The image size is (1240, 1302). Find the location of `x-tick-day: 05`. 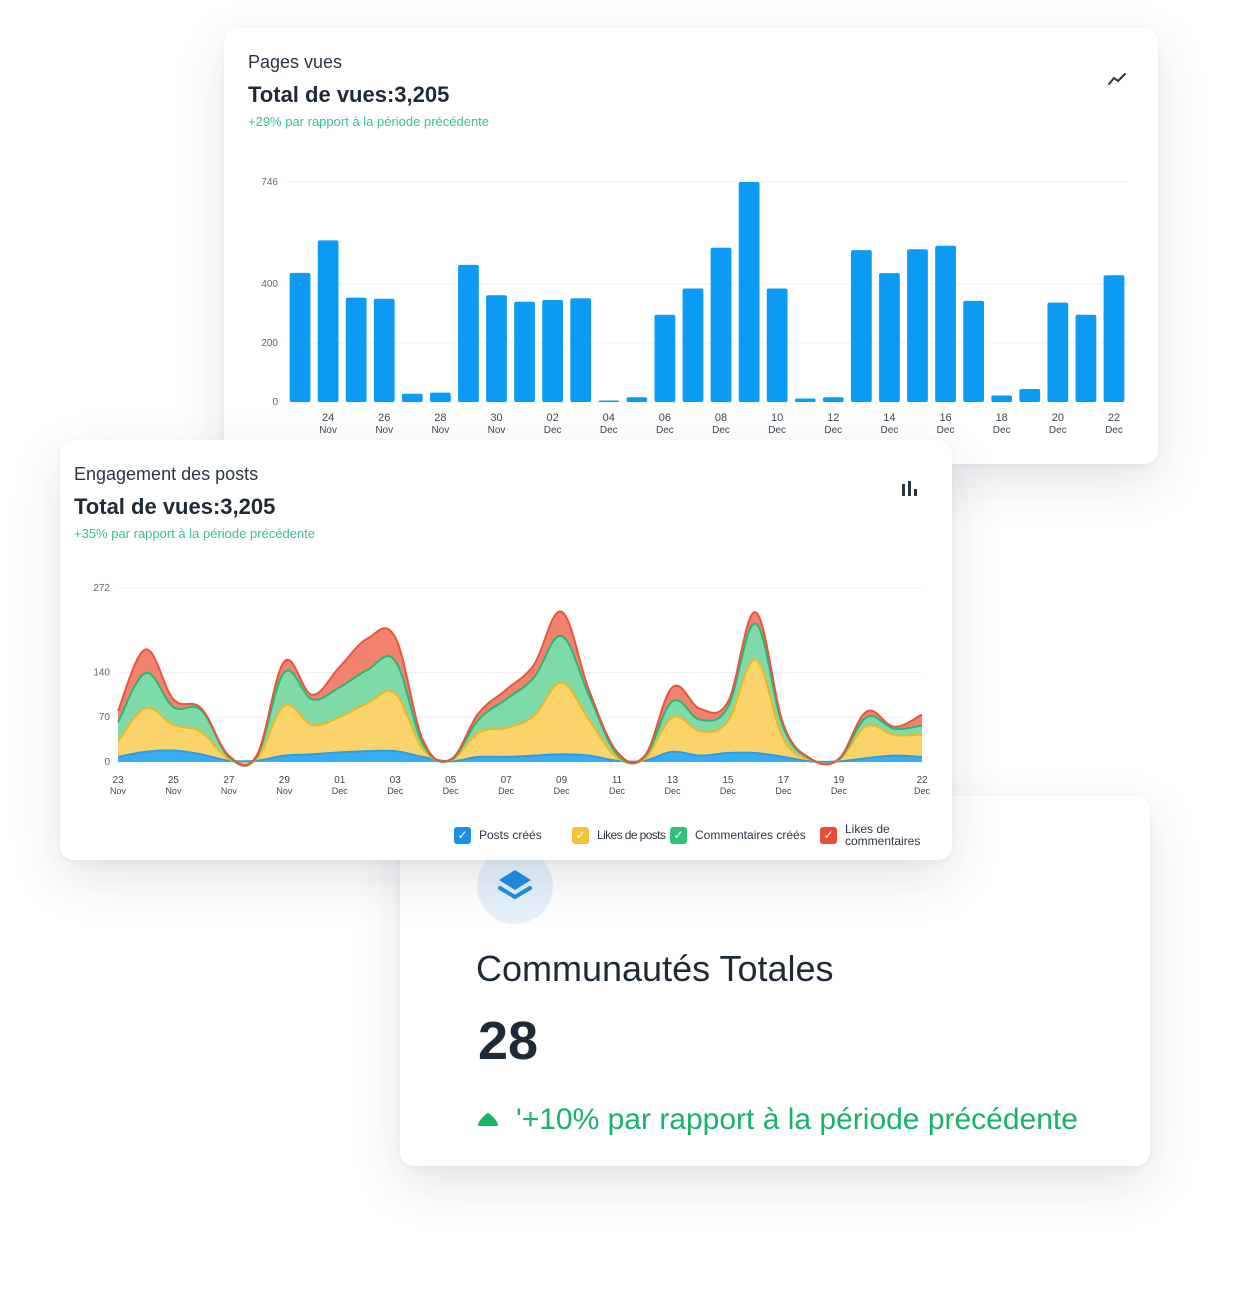

x-tick-day: 05 is located at coordinates (451, 780).